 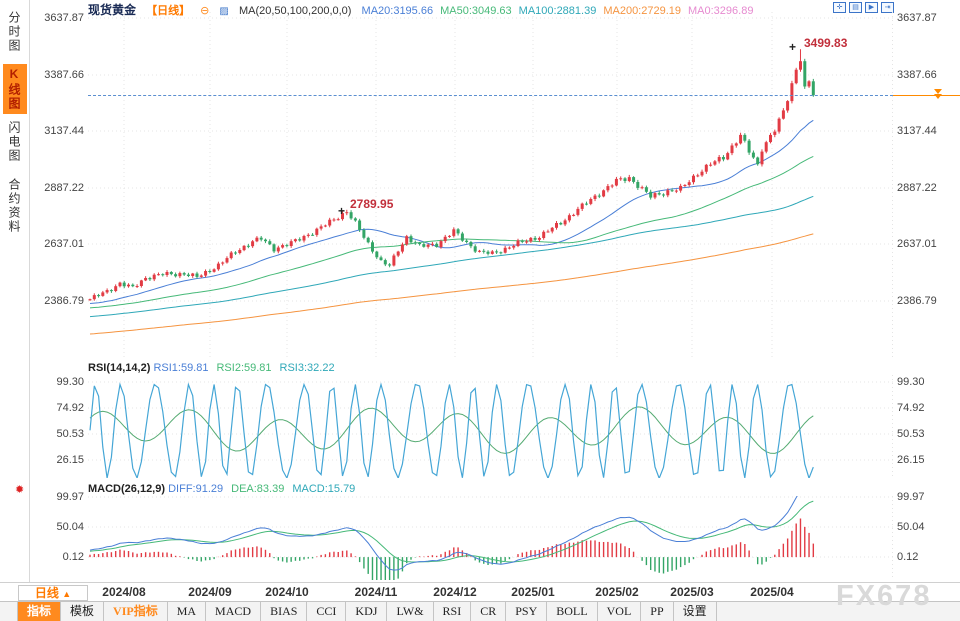 I want to click on high-annotation: 3499.83, so click(x=826, y=43).